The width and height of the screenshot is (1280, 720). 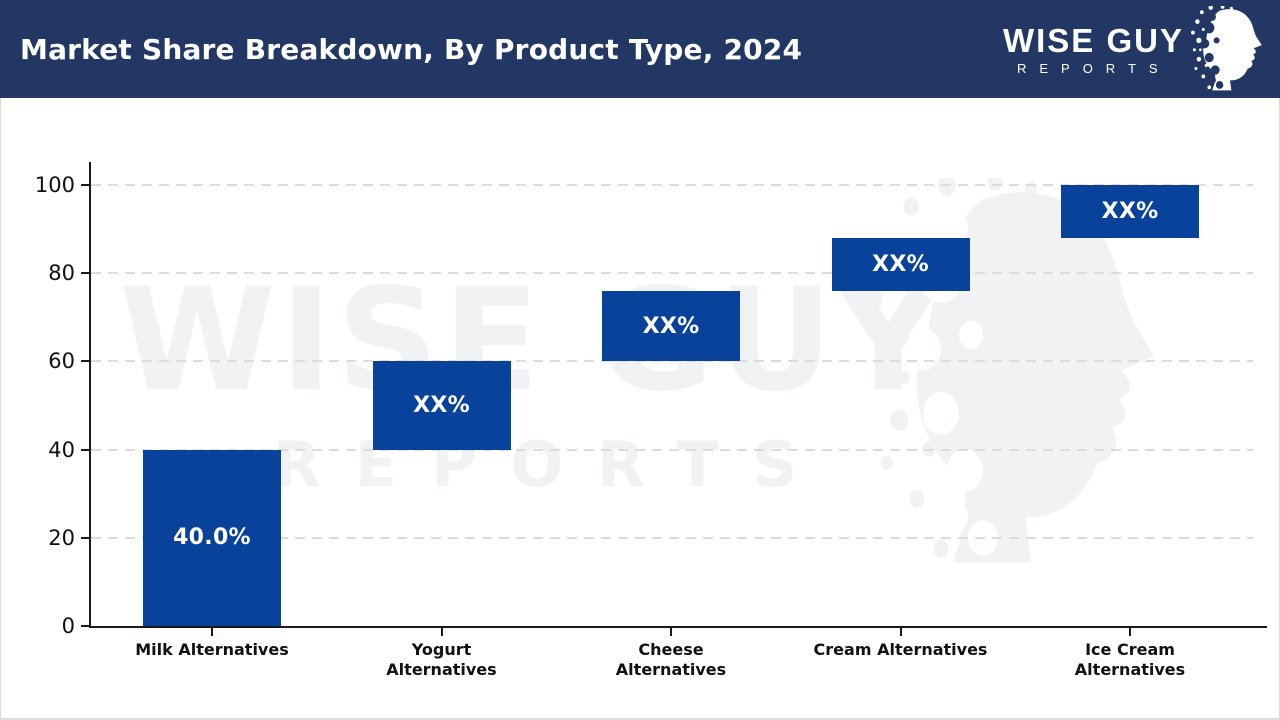 What do you see at coordinates (671, 632) in the screenshot?
I see `x-tick-cheese-alternatives` at bounding box center [671, 632].